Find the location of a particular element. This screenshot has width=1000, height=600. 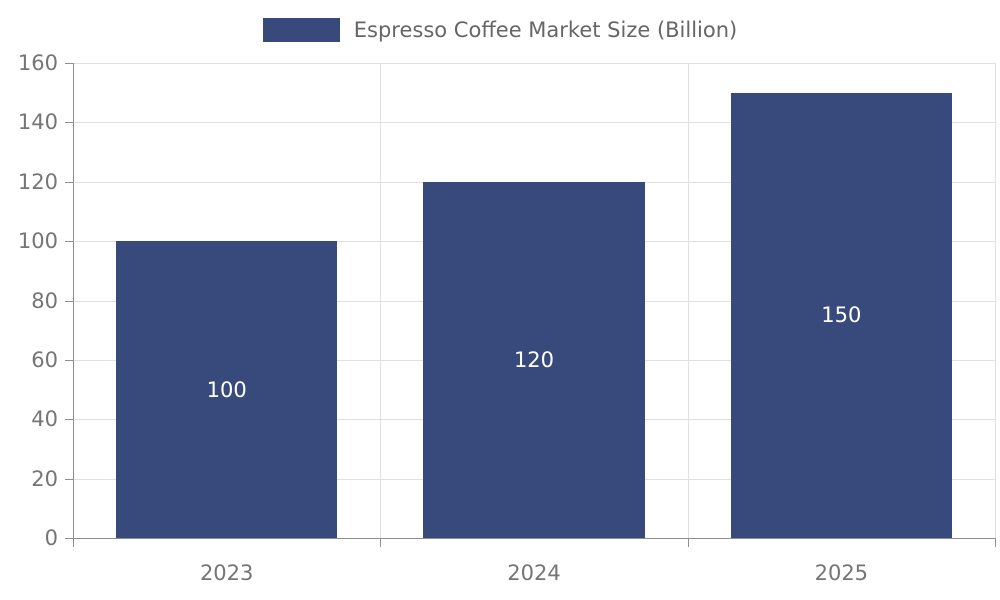

y-axis-tick-label: 40 is located at coordinates (44, 419).